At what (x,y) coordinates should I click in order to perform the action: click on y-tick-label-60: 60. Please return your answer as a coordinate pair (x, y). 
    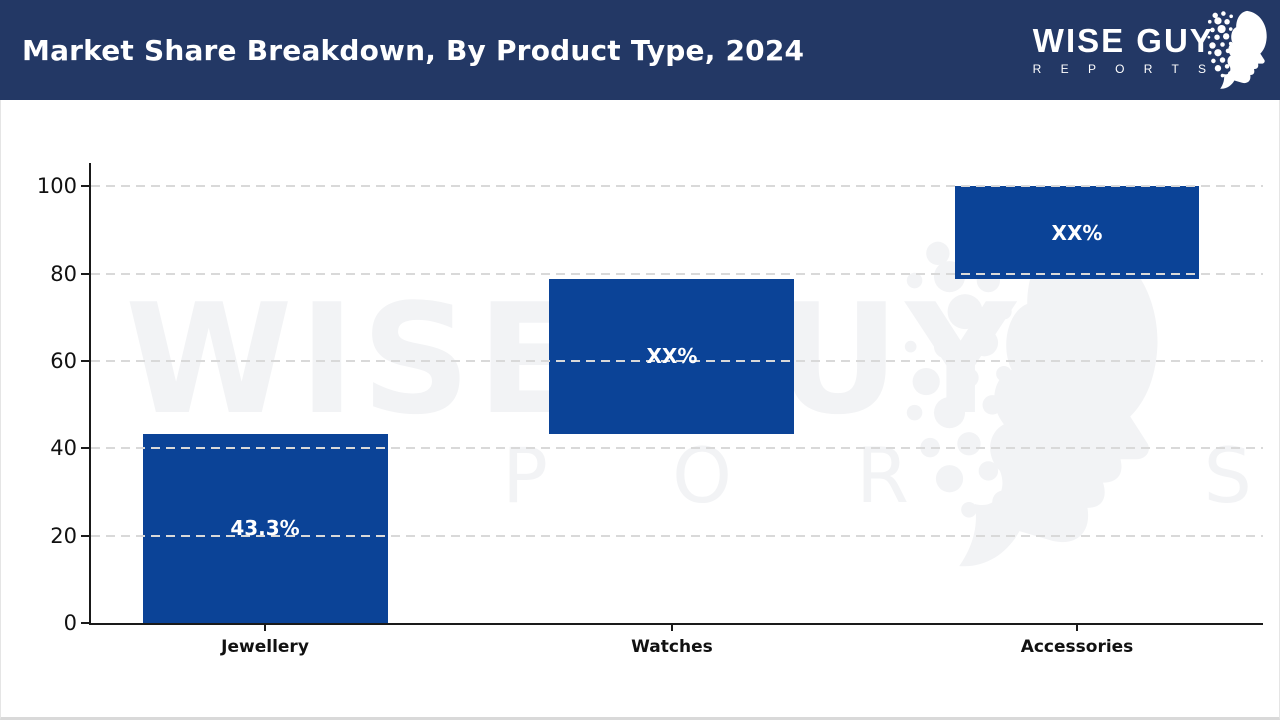
    Looking at the image, I should click on (63, 361).